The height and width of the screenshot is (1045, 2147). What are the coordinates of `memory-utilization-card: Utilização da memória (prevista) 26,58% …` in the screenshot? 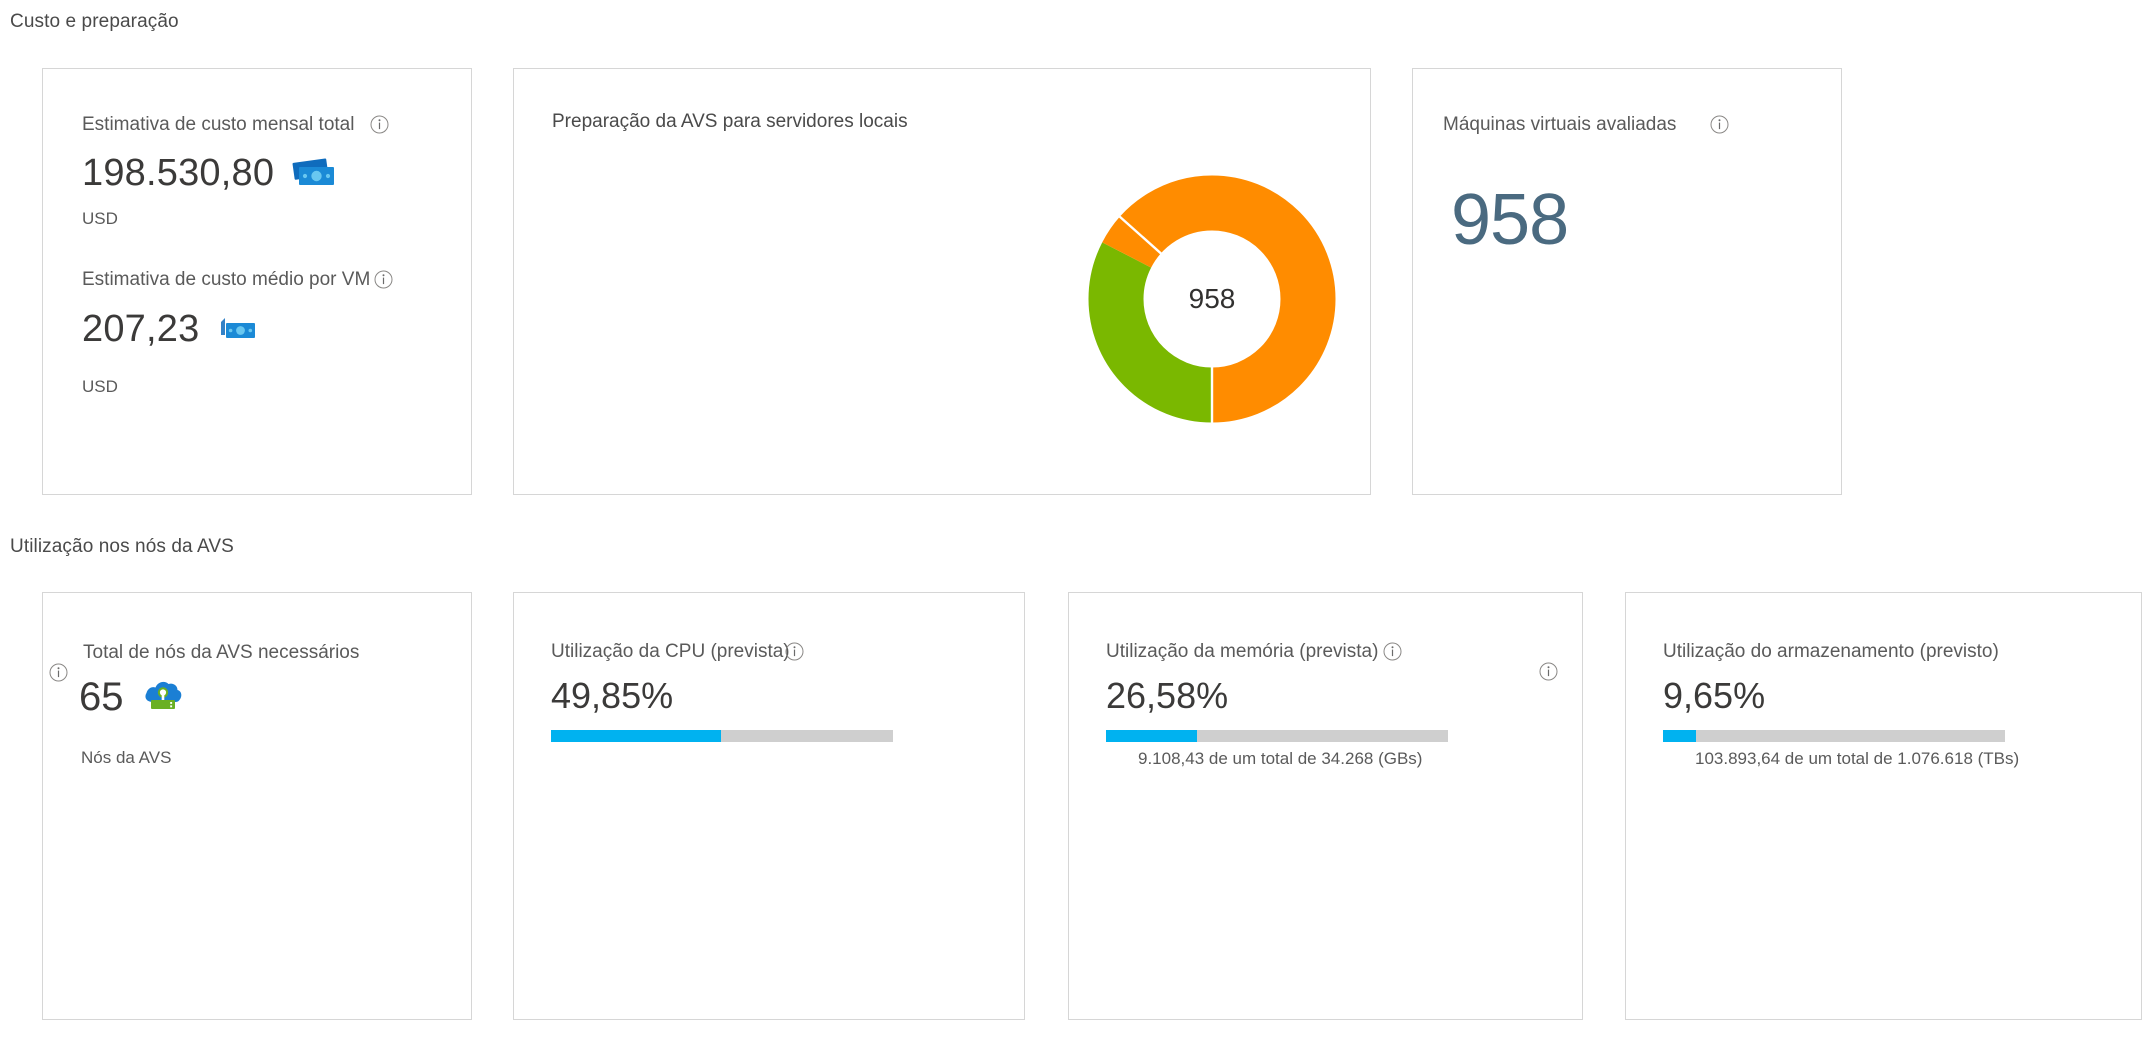 It's located at (1325, 806).